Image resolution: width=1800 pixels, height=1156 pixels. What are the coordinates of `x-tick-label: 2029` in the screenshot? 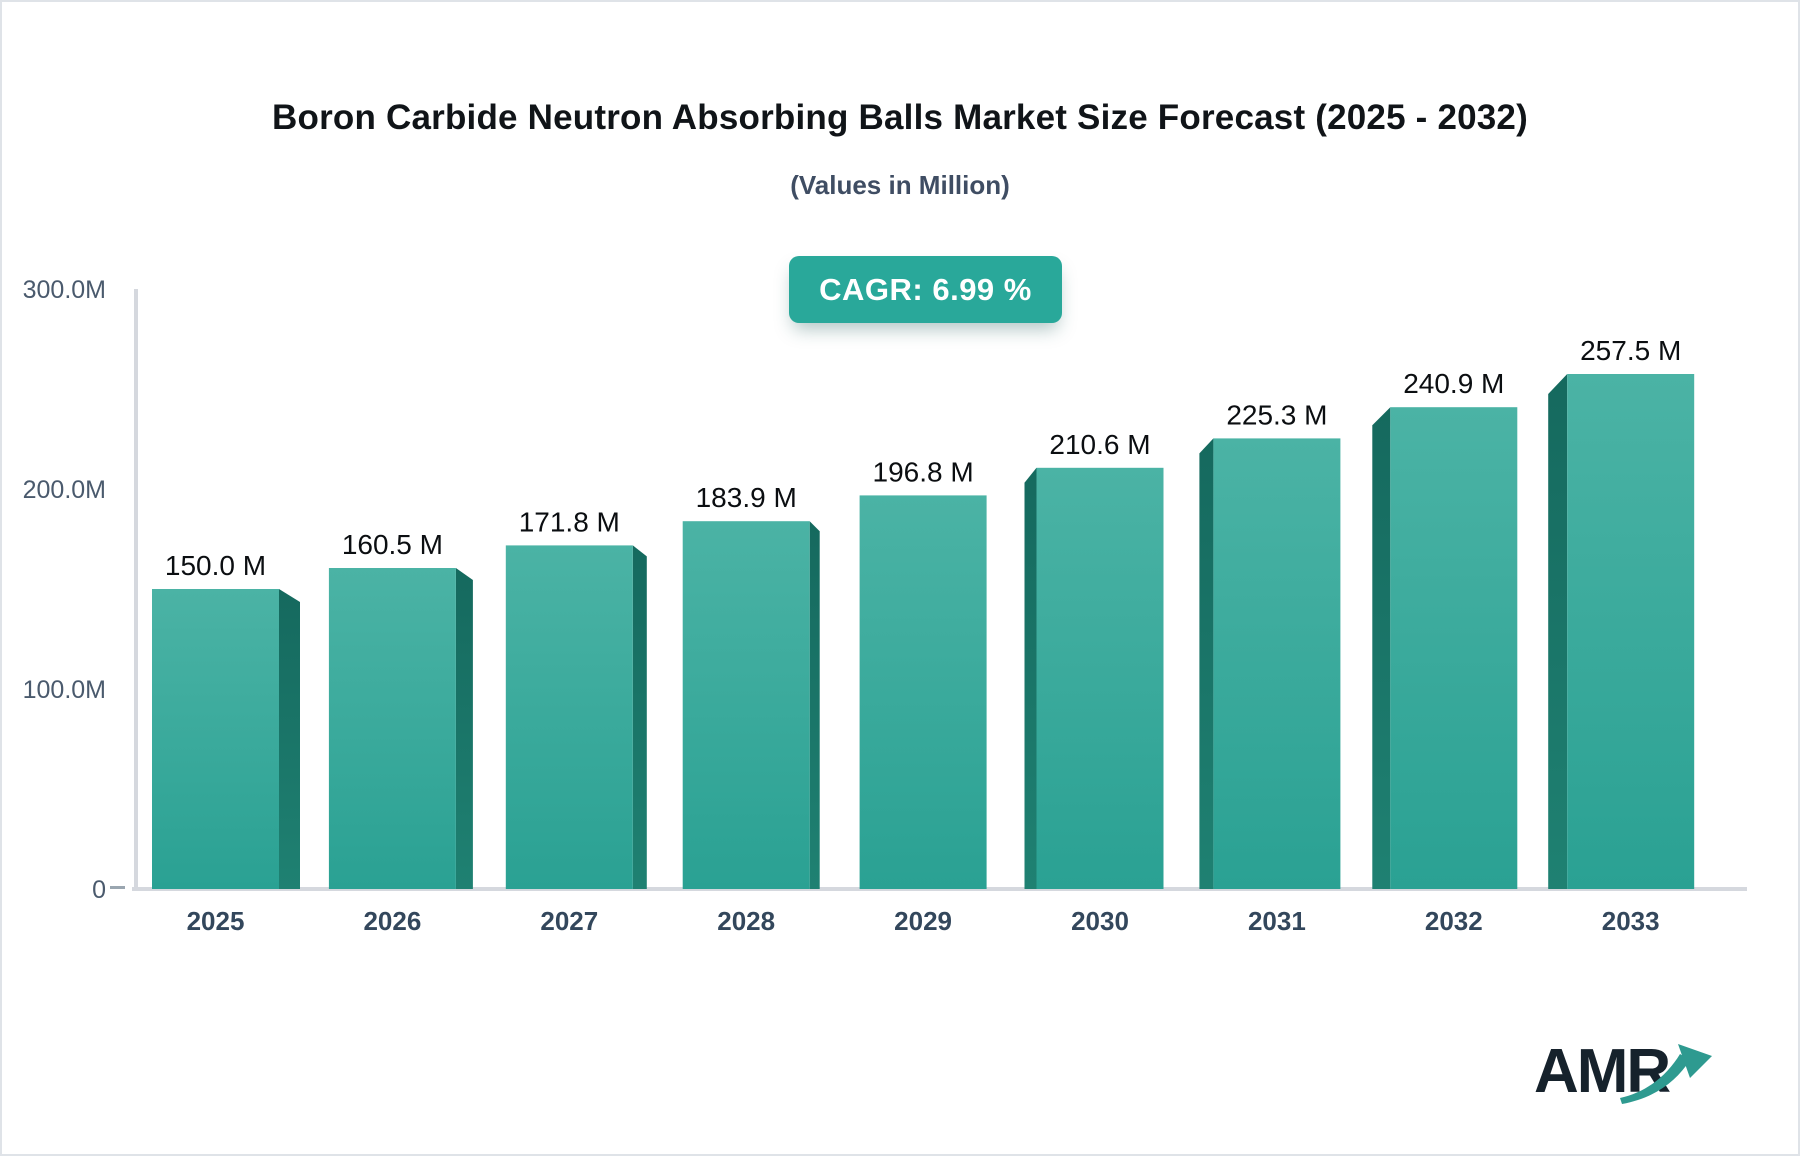 It's located at (923, 921).